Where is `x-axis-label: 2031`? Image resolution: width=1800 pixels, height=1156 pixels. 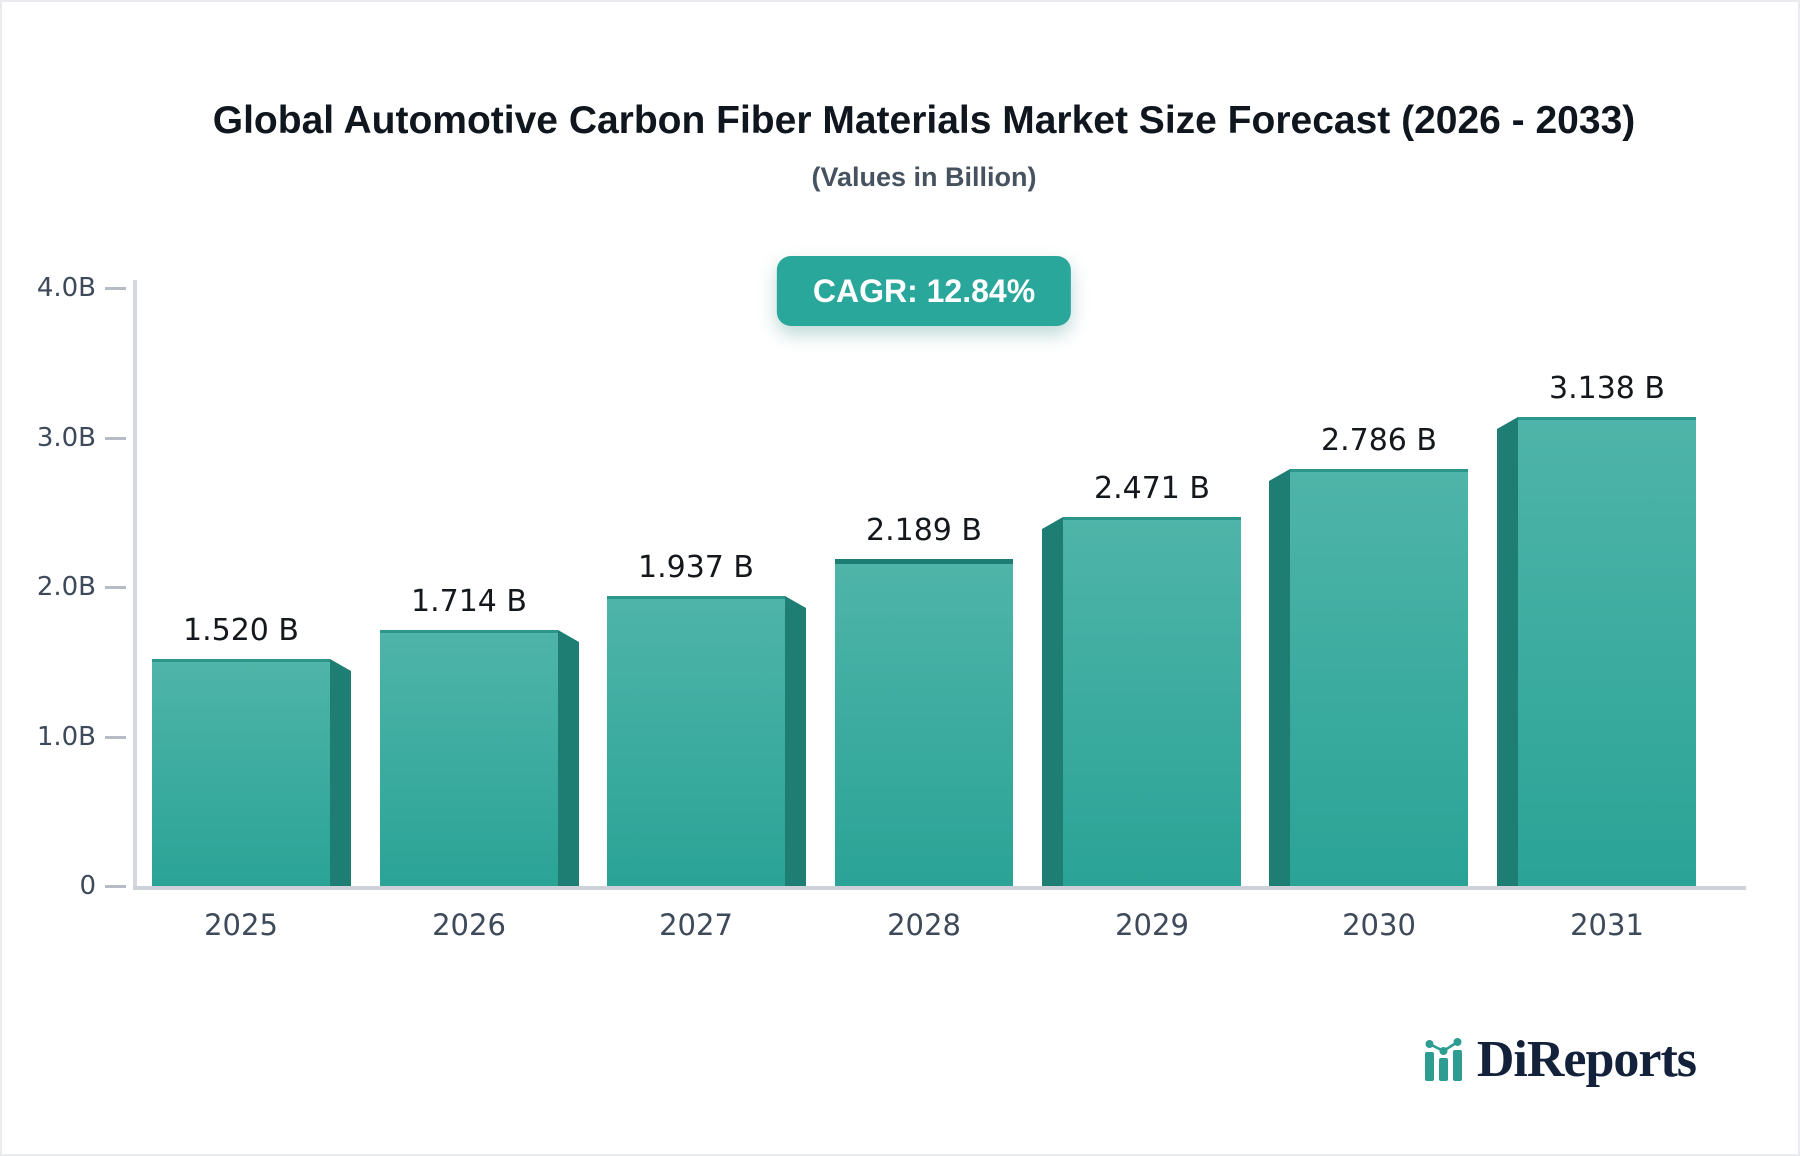
x-axis-label: 2031 is located at coordinates (1607, 925).